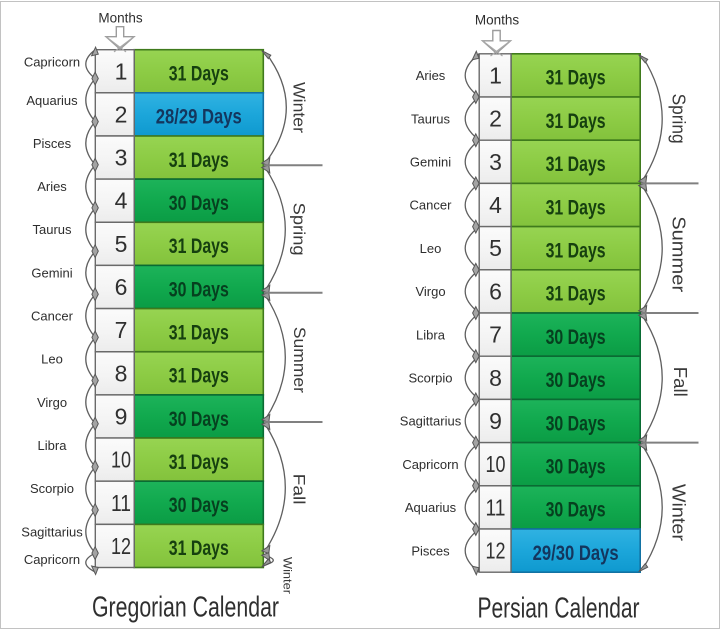 This screenshot has height=630, width=720. What do you see at coordinates (576, 553) in the screenshot?
I see `svg-text: 29/30 Days` at bounding box center [576, 553].